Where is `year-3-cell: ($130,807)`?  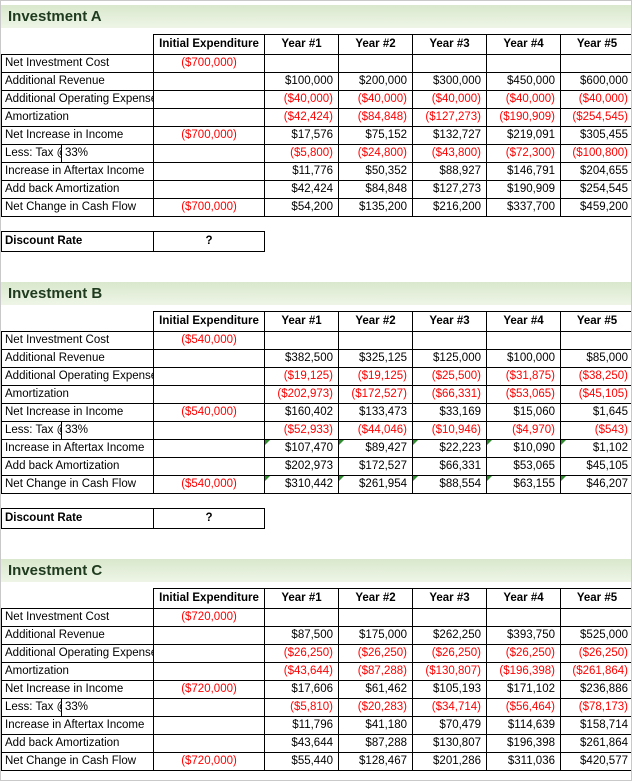 year-3-cell: ($130,807) is located at coordinates (449, 671).